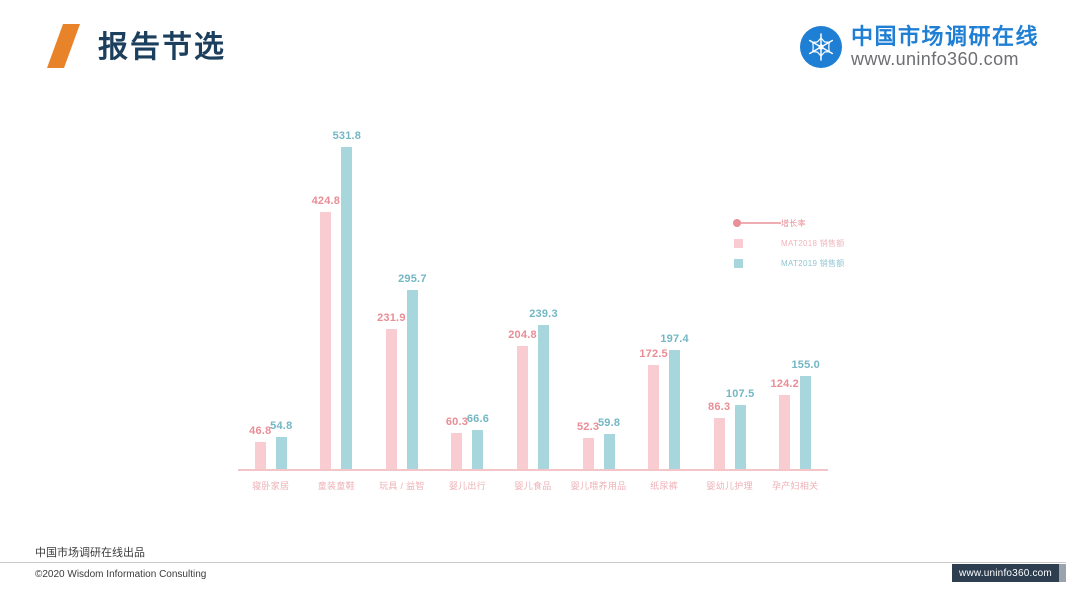 Image resolution: width=1066 pixels, height=600 pixels. Describe the element at coordinates (533, 470) in the screenshot. I see `x-axis-line` at that location.